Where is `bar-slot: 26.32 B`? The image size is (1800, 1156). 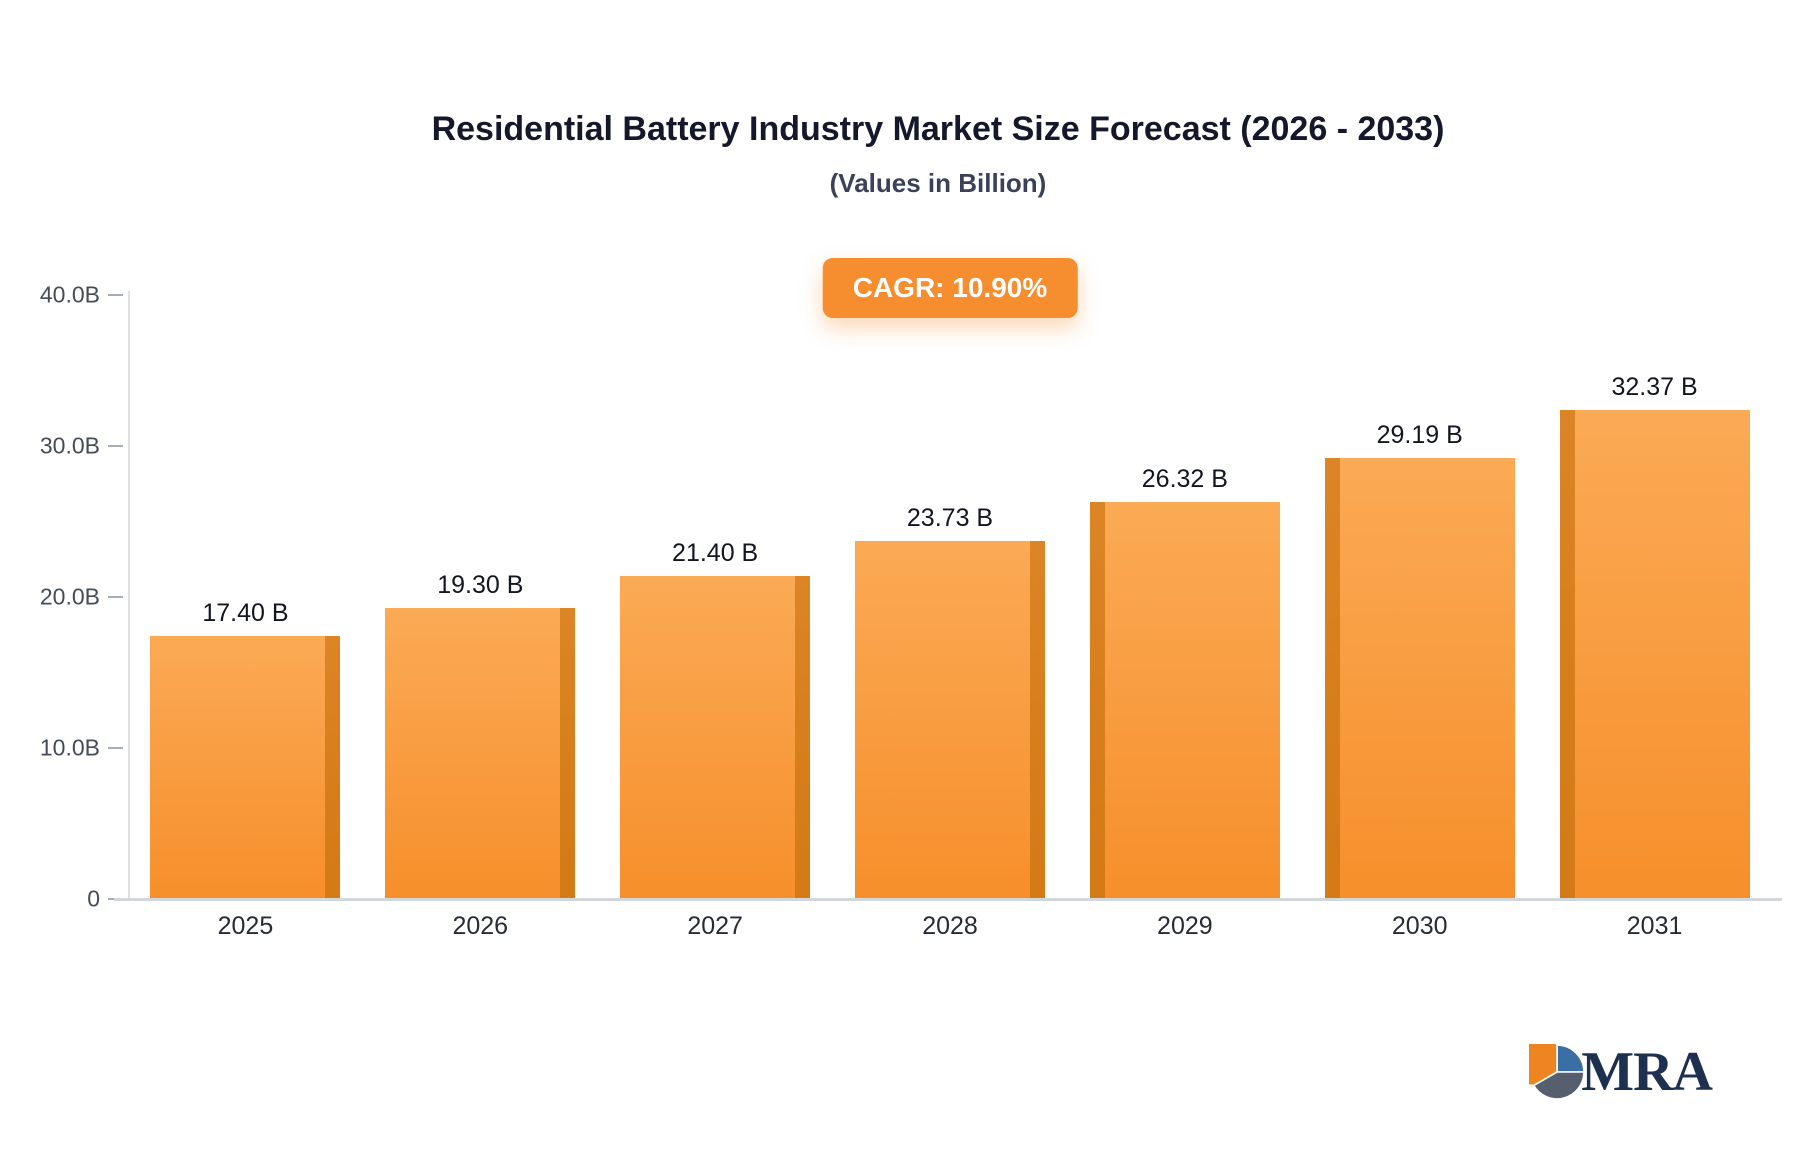
bar-slot: 26.32 B is located at coordinates (1184, 597).